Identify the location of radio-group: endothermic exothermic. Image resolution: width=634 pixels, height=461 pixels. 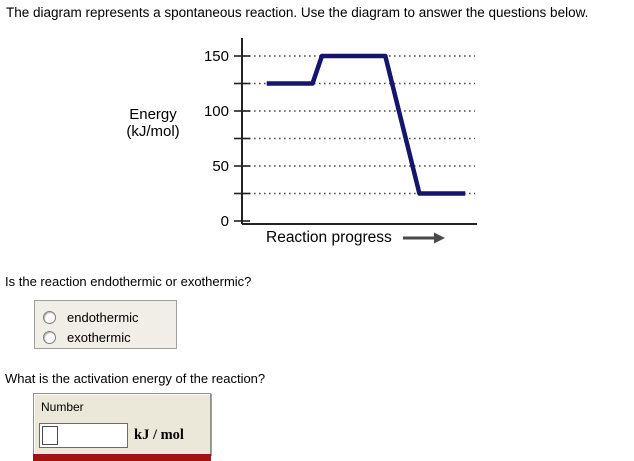
(105, 324).